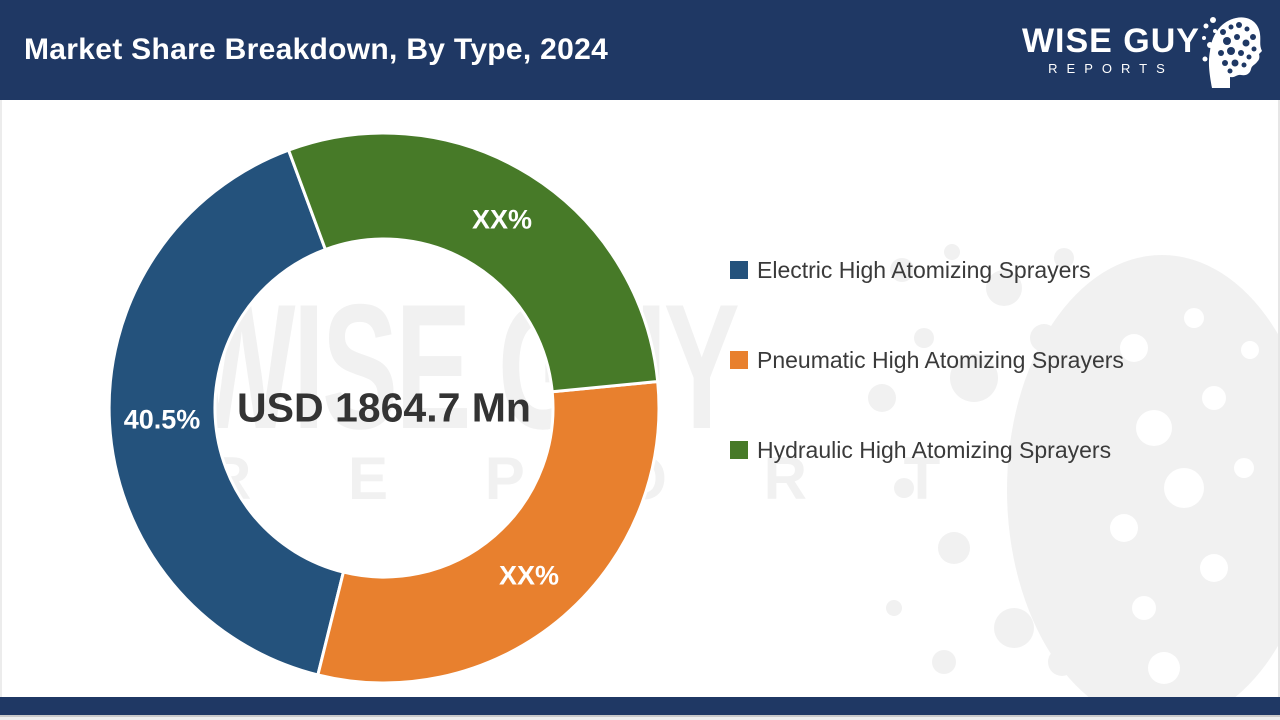  I want to click on footer-border, so click(640, 716).